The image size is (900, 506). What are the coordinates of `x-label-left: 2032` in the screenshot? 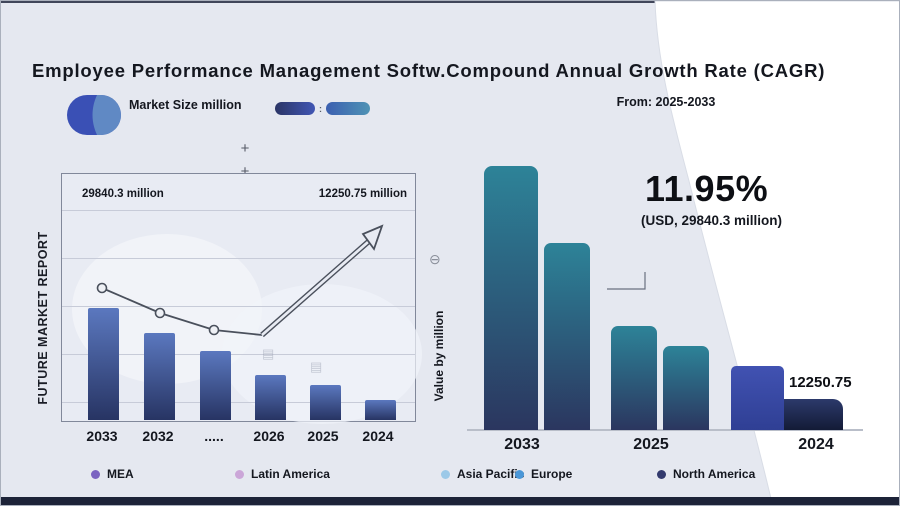 It's located at (158, 436).